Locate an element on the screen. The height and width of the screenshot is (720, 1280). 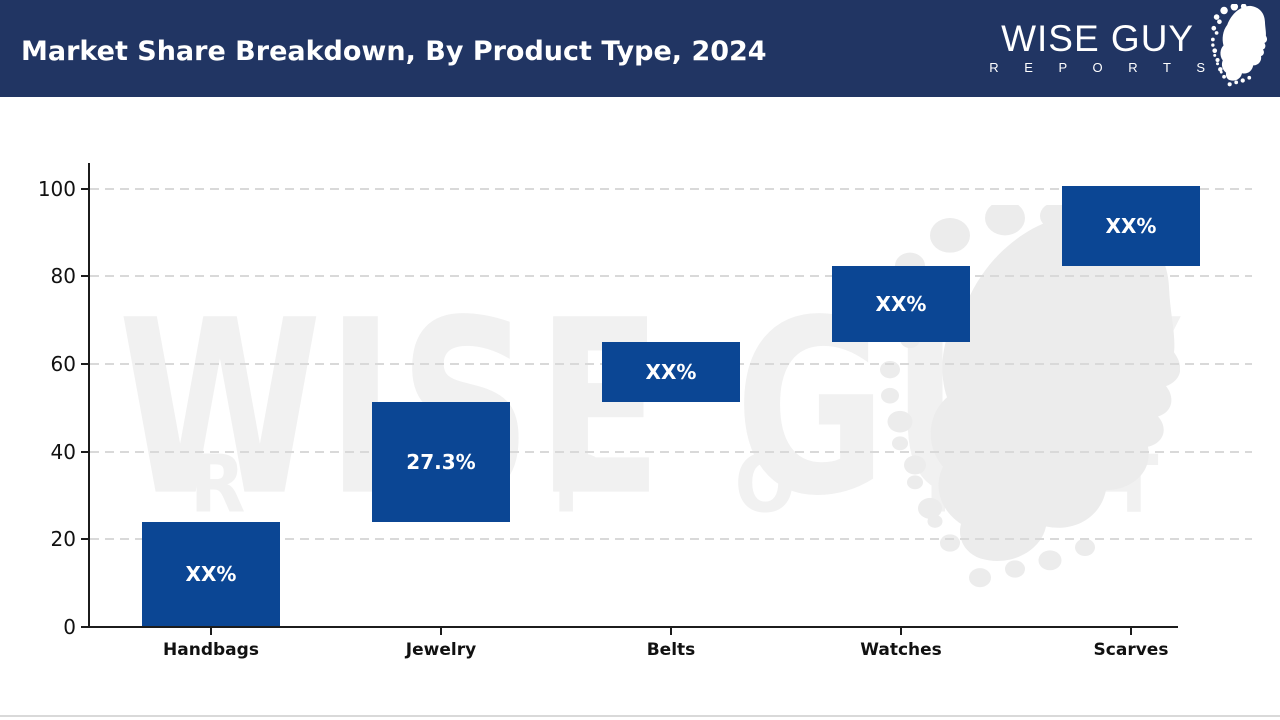
bottom-border is located at coordinates (640, 716).